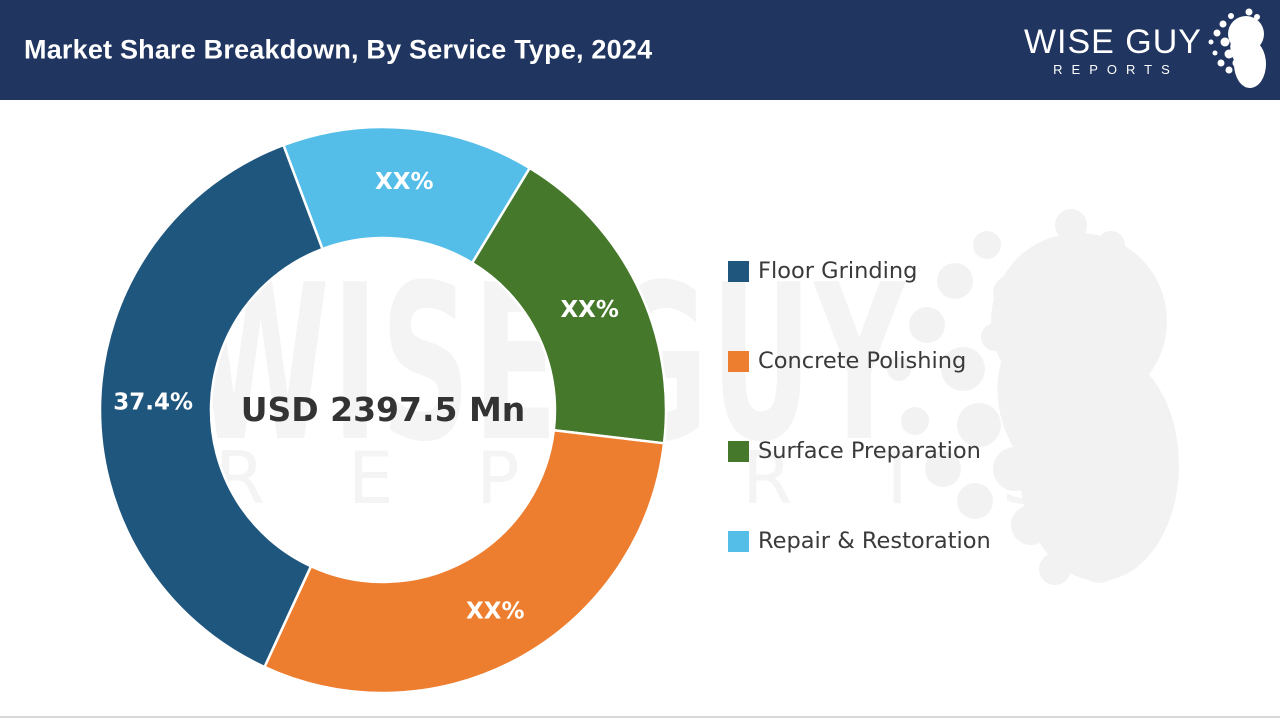 The width and height of the screenshot is (1280, 720). I want to click on legend-label-concrete-polishing: Concrete Polishing, so click(862, 361).